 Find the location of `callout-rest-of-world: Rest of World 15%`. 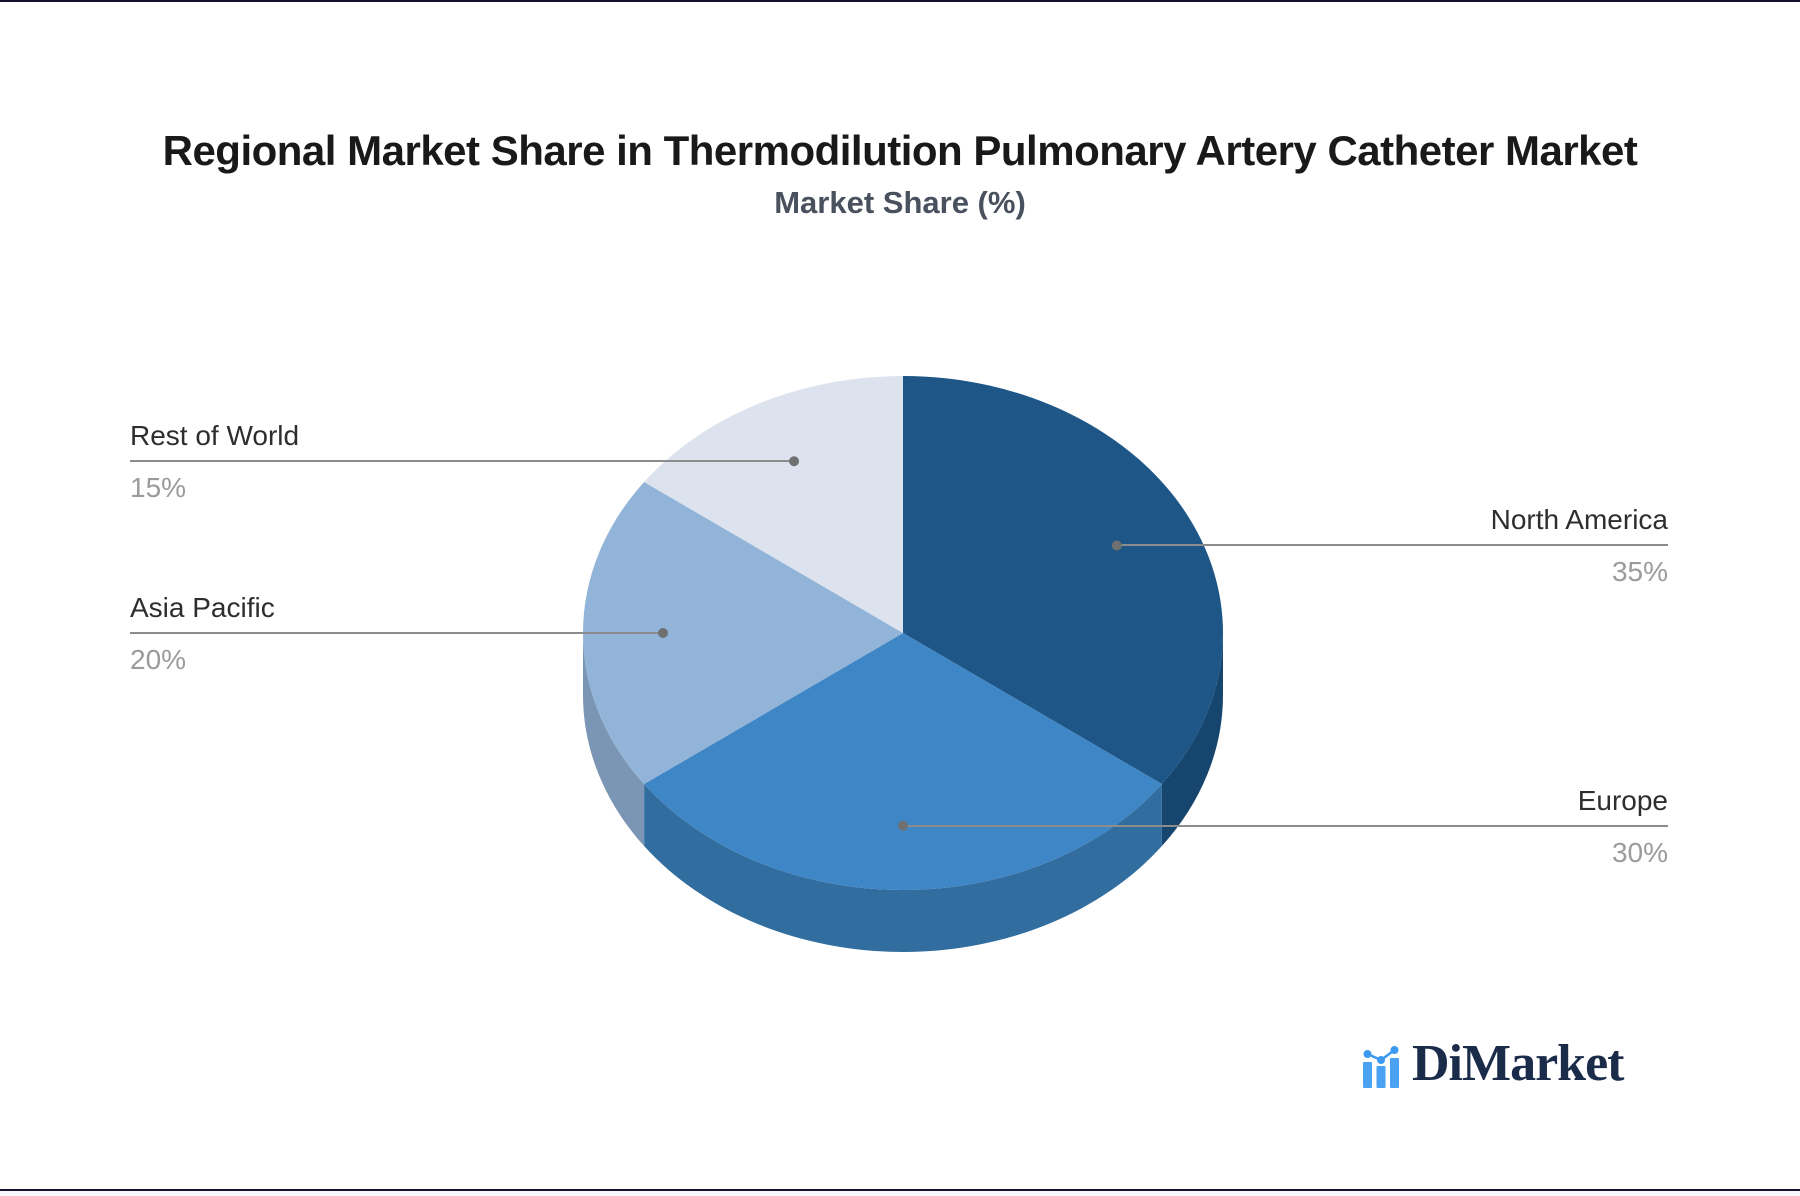

callout-rest-of-world: Rest of World 15% is located at coordinates (214, 462).